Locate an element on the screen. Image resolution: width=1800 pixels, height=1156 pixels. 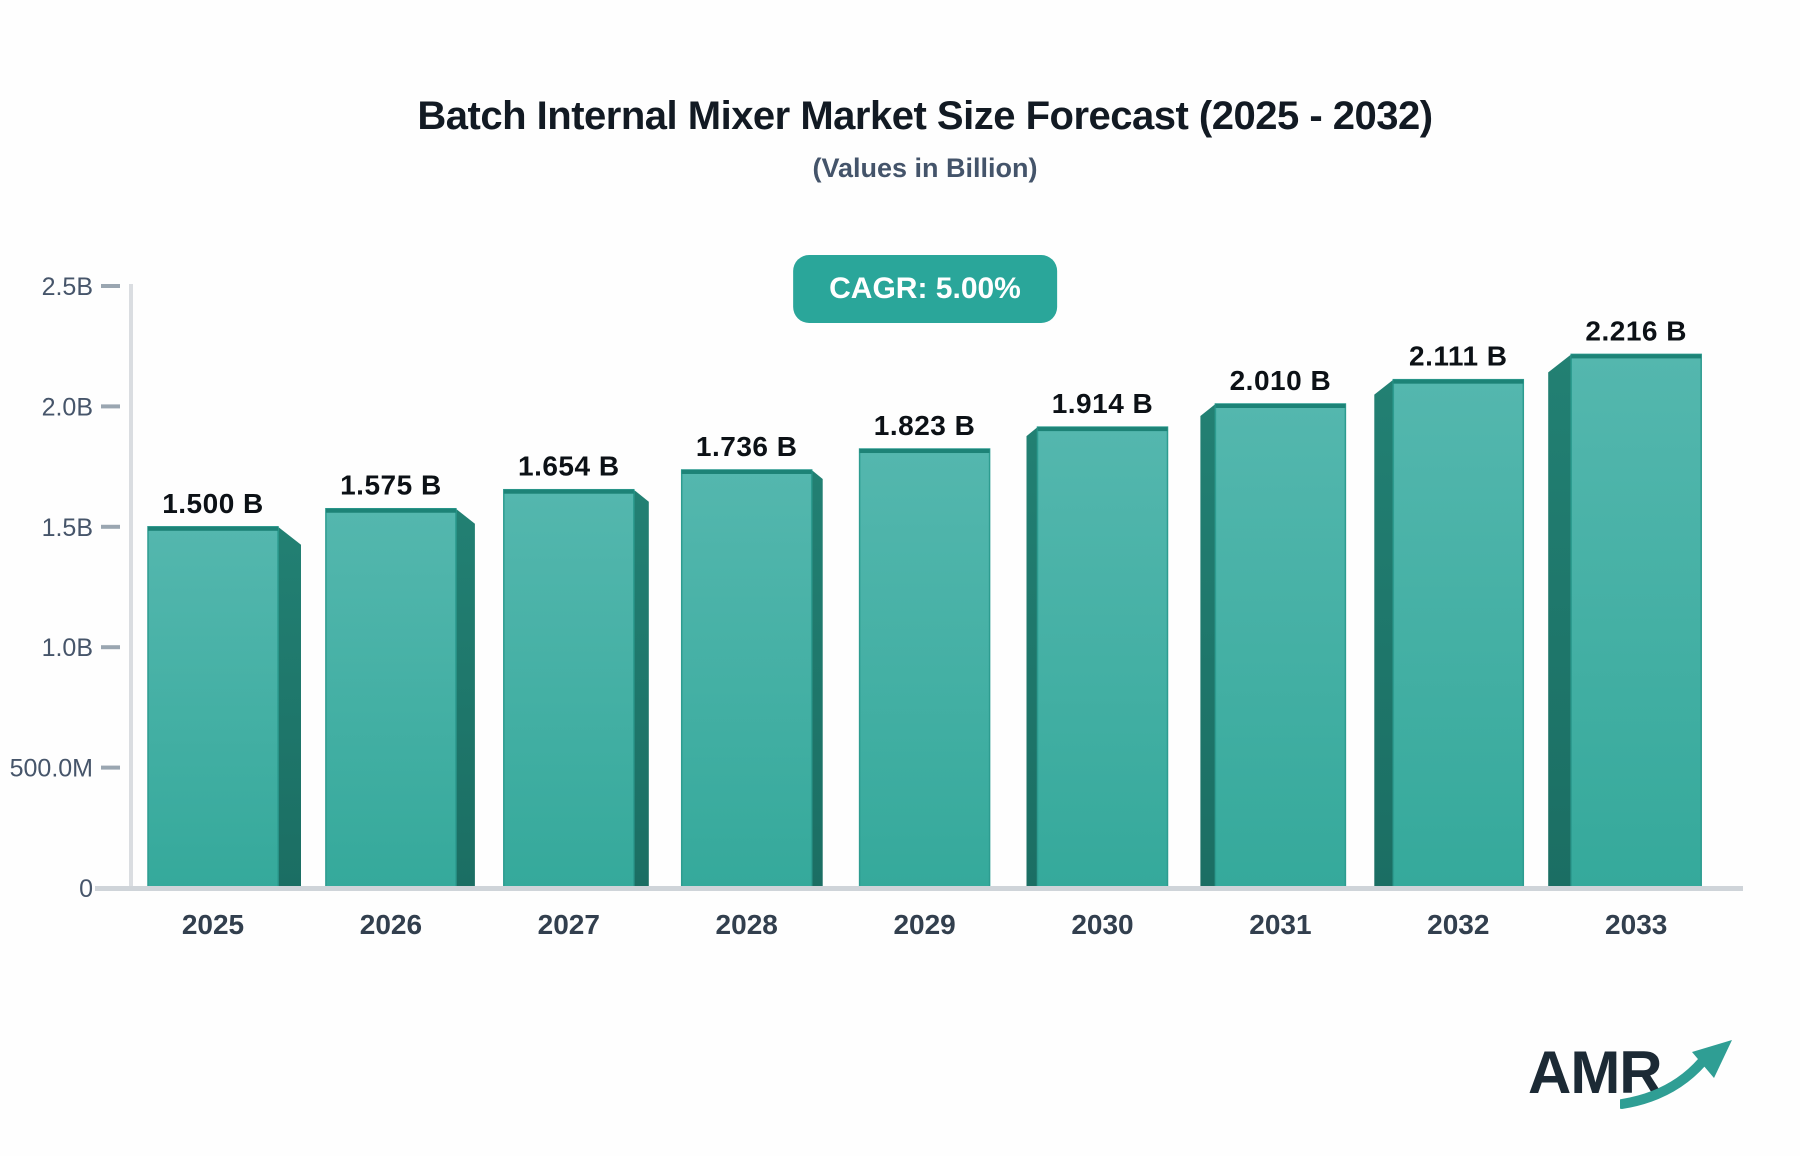
x-axis-label: 2027 is located at coordinates (569, 924).